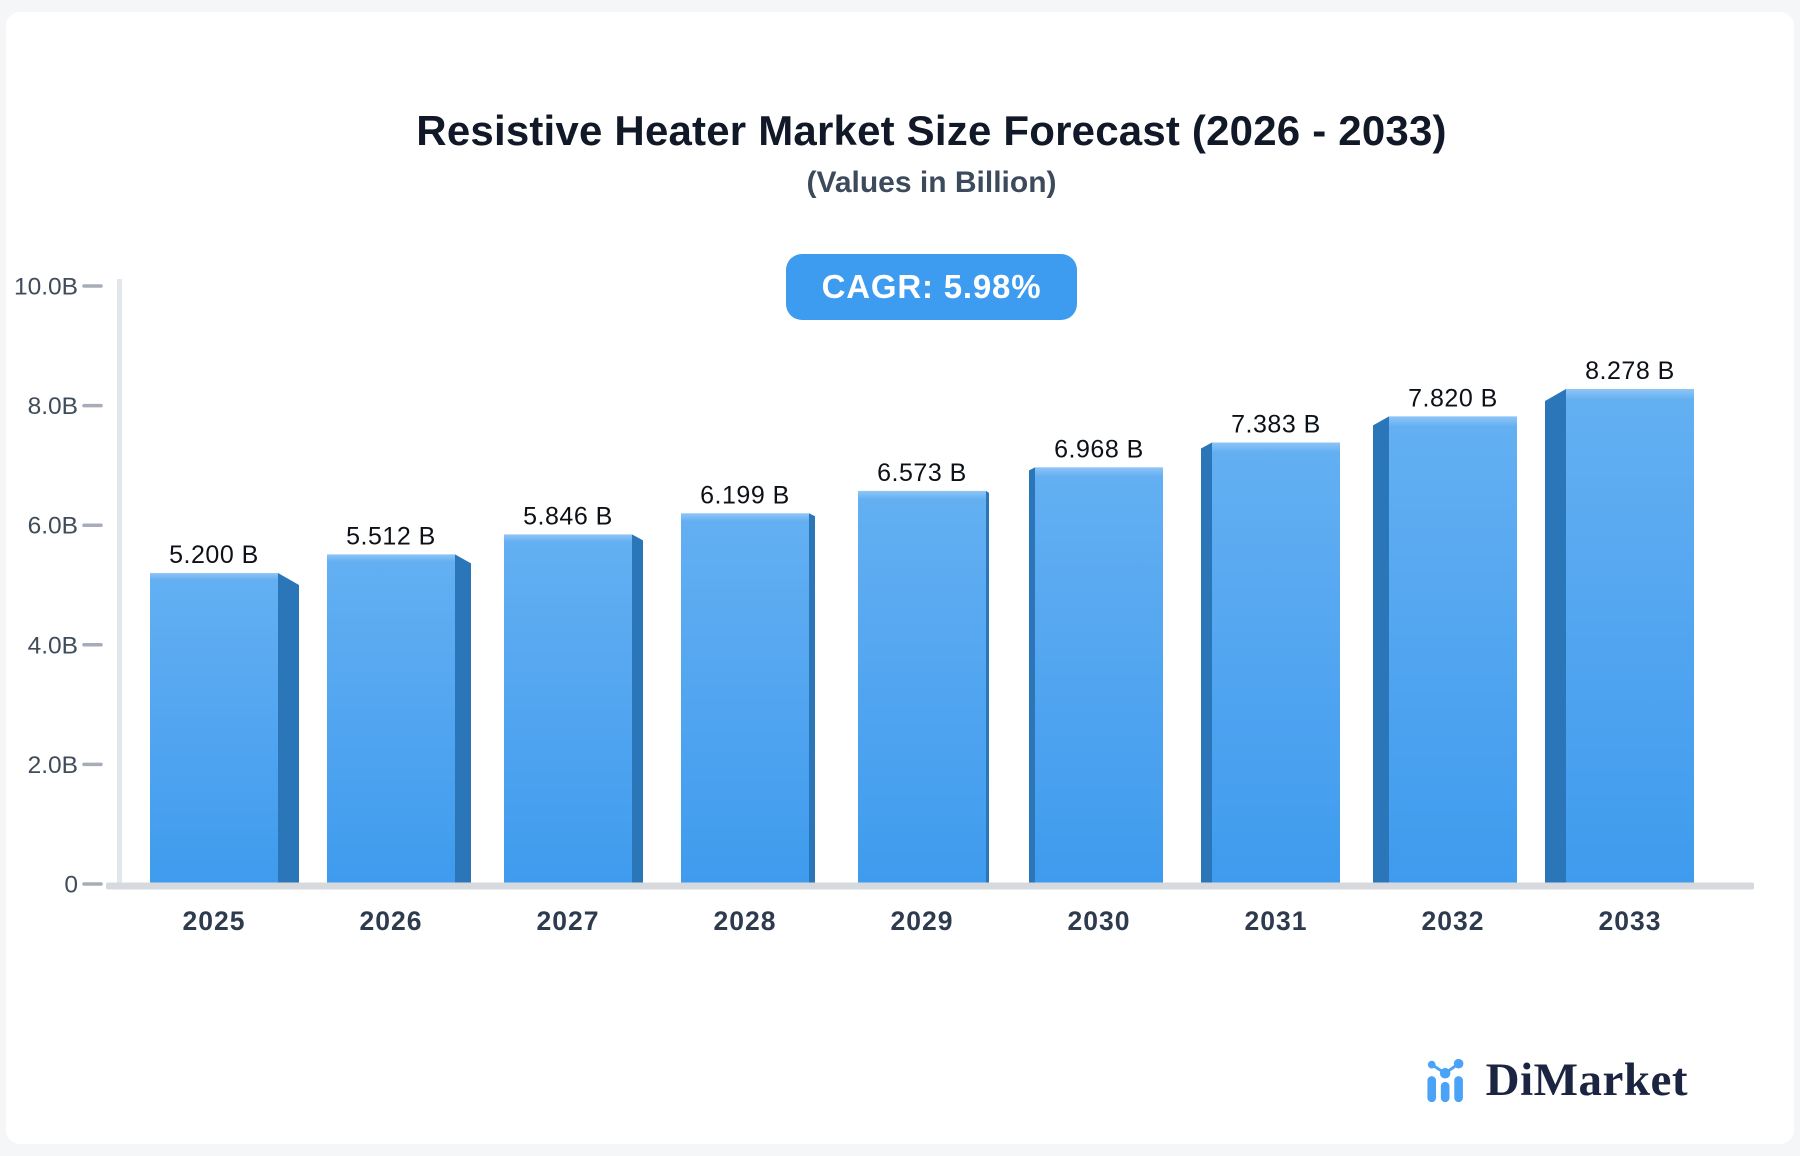  I want to click on brand-logo-text: DiMarket, so click(1586, 1079).